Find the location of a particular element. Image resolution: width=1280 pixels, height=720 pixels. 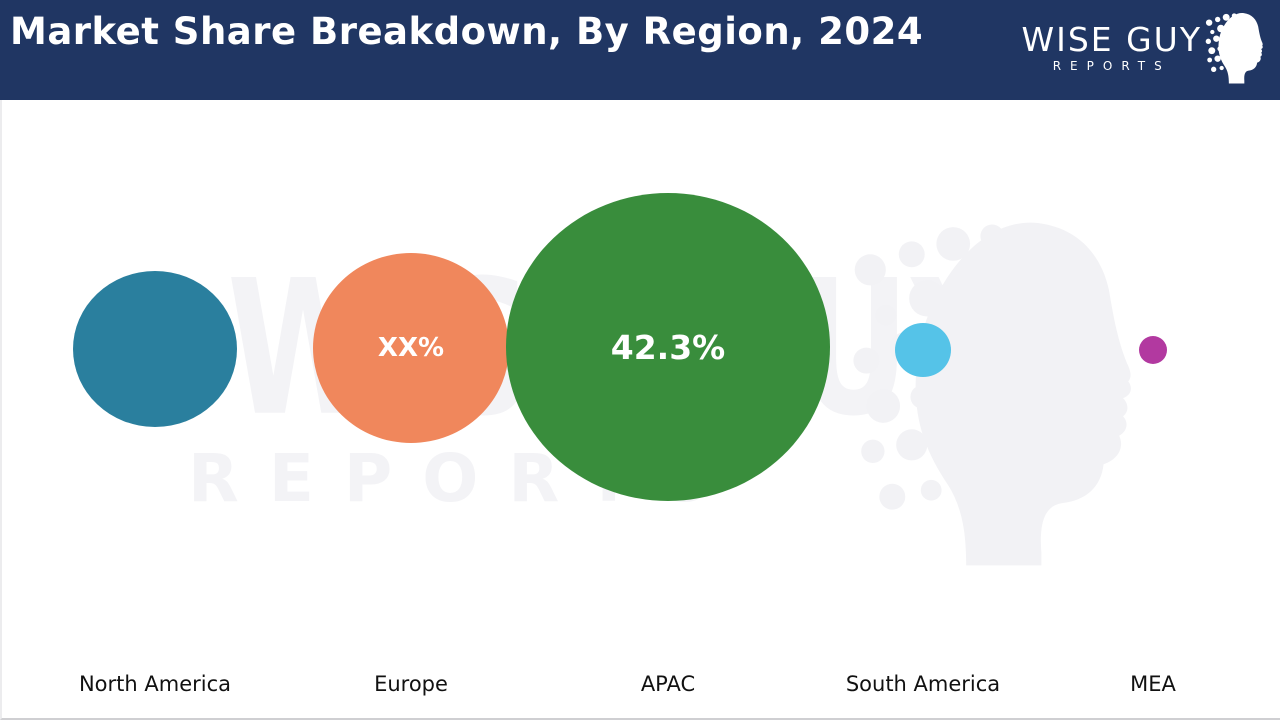

category-label-mea: MEA is located at coordinates (1153, 684).